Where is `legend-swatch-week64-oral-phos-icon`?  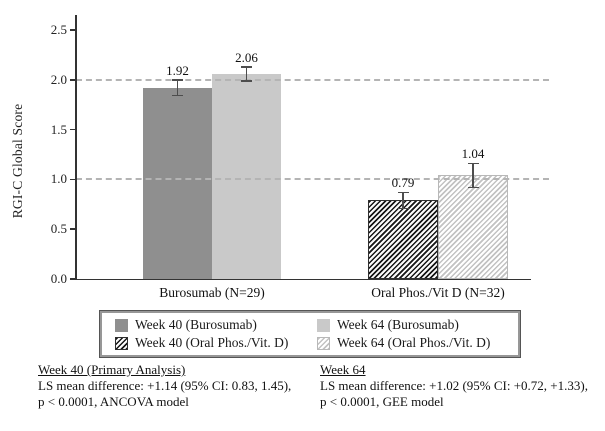 legend-swatch-week64-oral-phos-icon is located at coordinates (323, 343).